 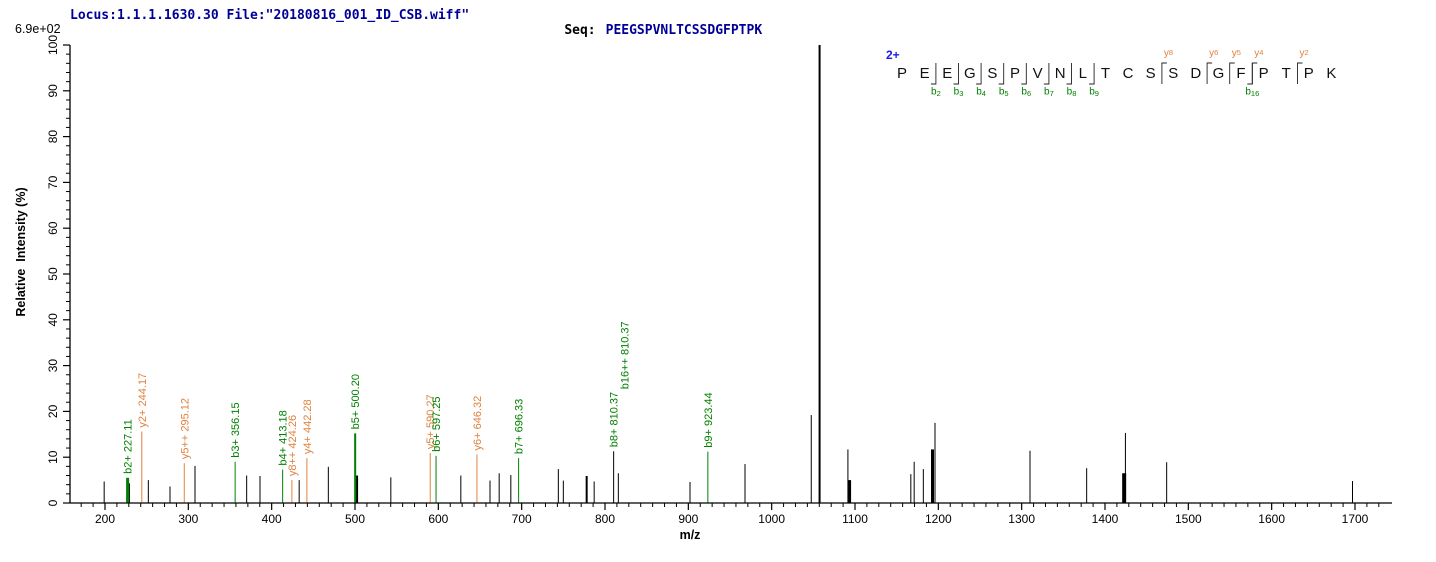 I want to click on peak-label: b5+ 500.20, so click(x=356, y=401).